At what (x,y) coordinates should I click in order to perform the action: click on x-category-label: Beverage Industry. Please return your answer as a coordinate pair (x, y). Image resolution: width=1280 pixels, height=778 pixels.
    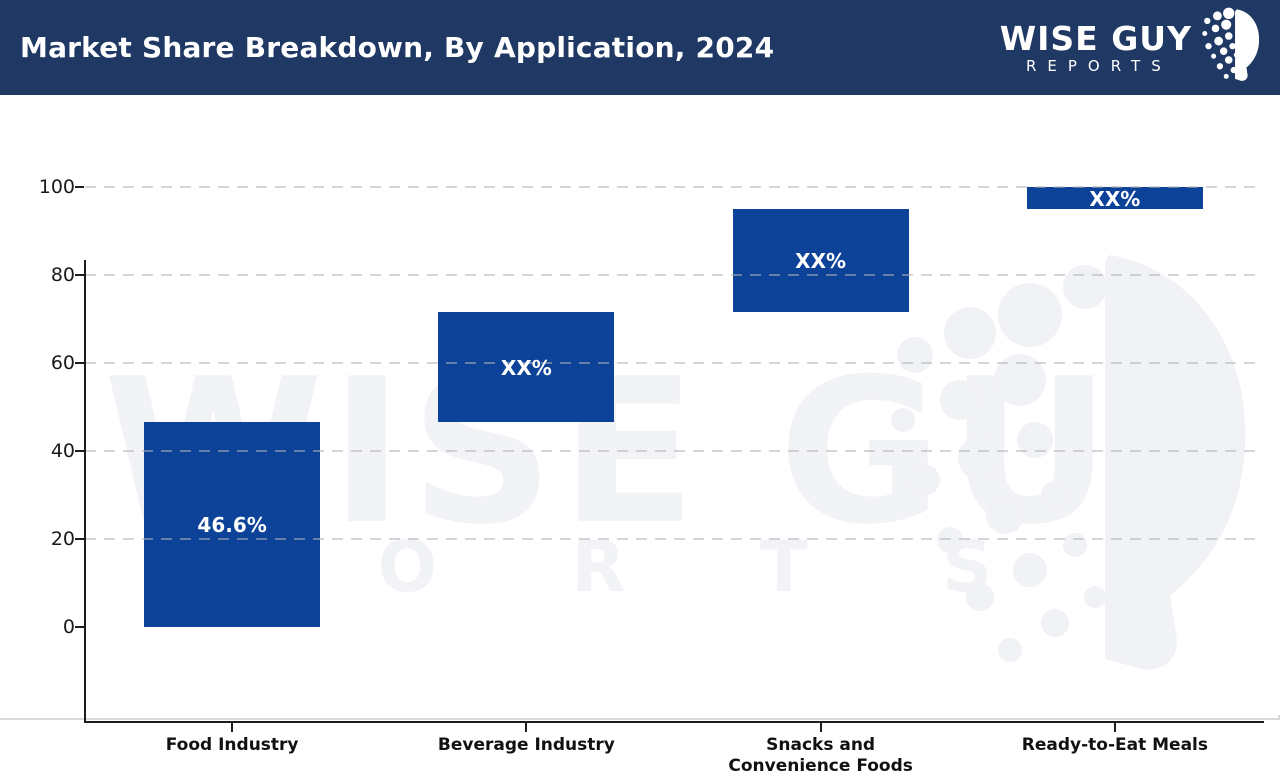
    Looking at the image, I should click on (526, 745).